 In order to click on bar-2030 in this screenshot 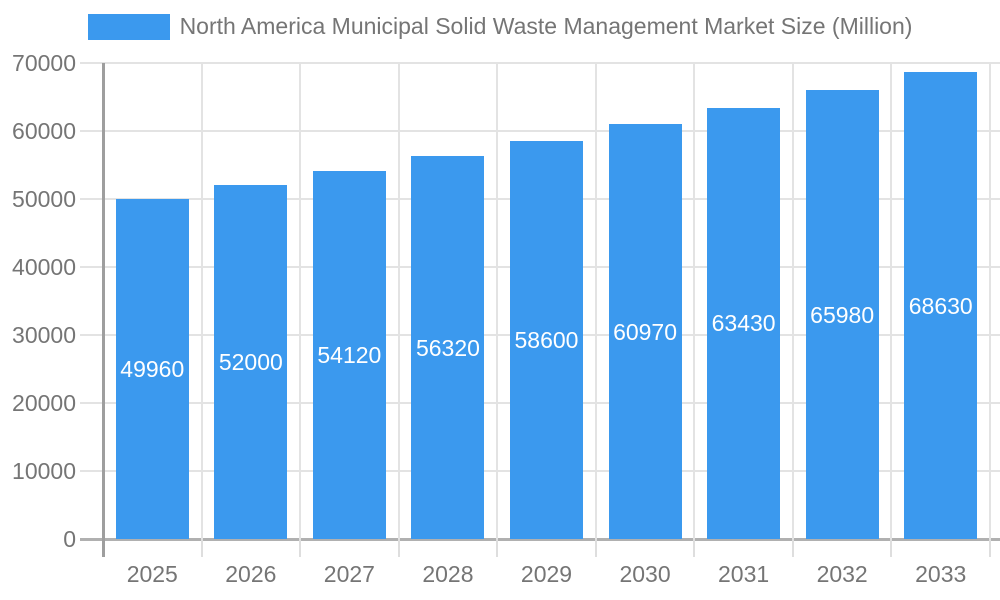, I will do `click(645, 331)`.